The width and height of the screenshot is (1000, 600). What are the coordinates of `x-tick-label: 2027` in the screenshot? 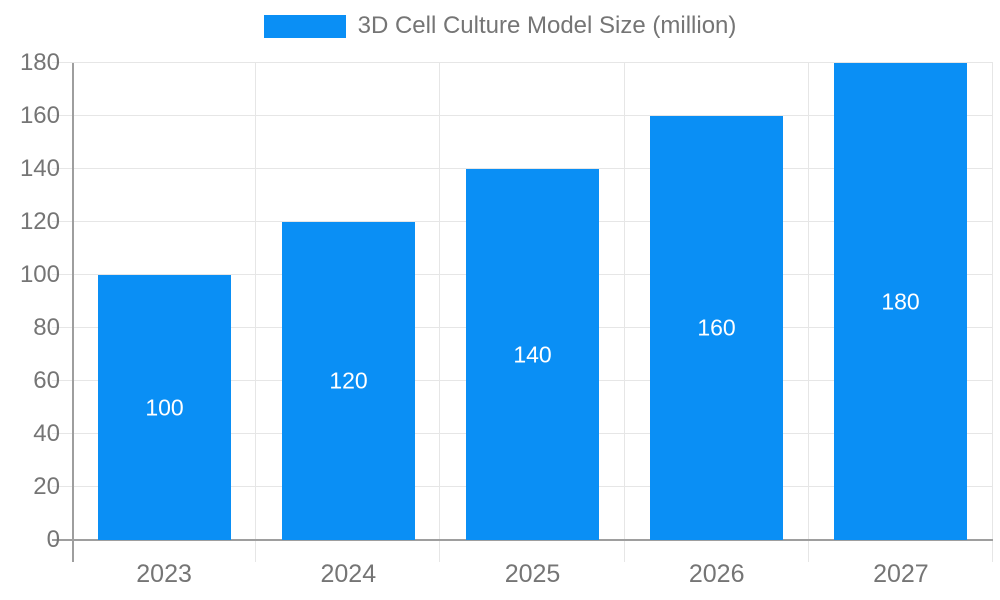 It's located at (901, 574).